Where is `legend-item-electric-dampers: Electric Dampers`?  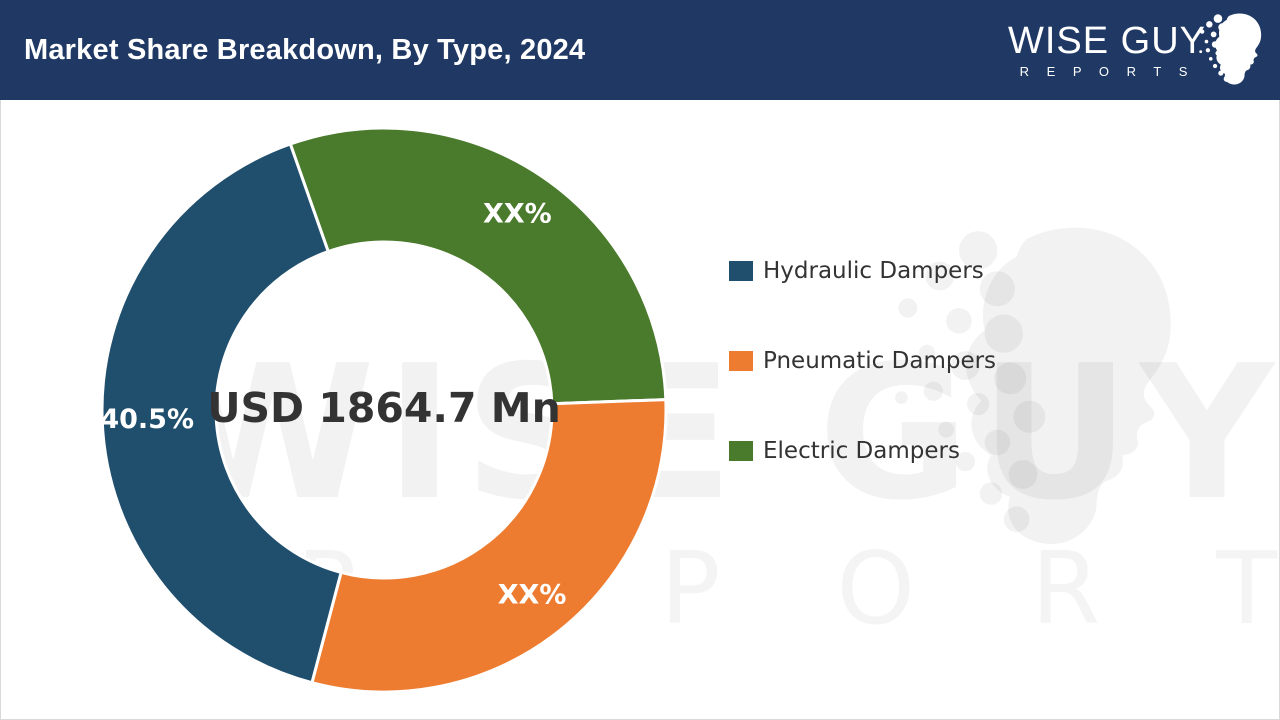
legend-item-electric-dampers: Electric Dampers is located at coordinates (862, 451).